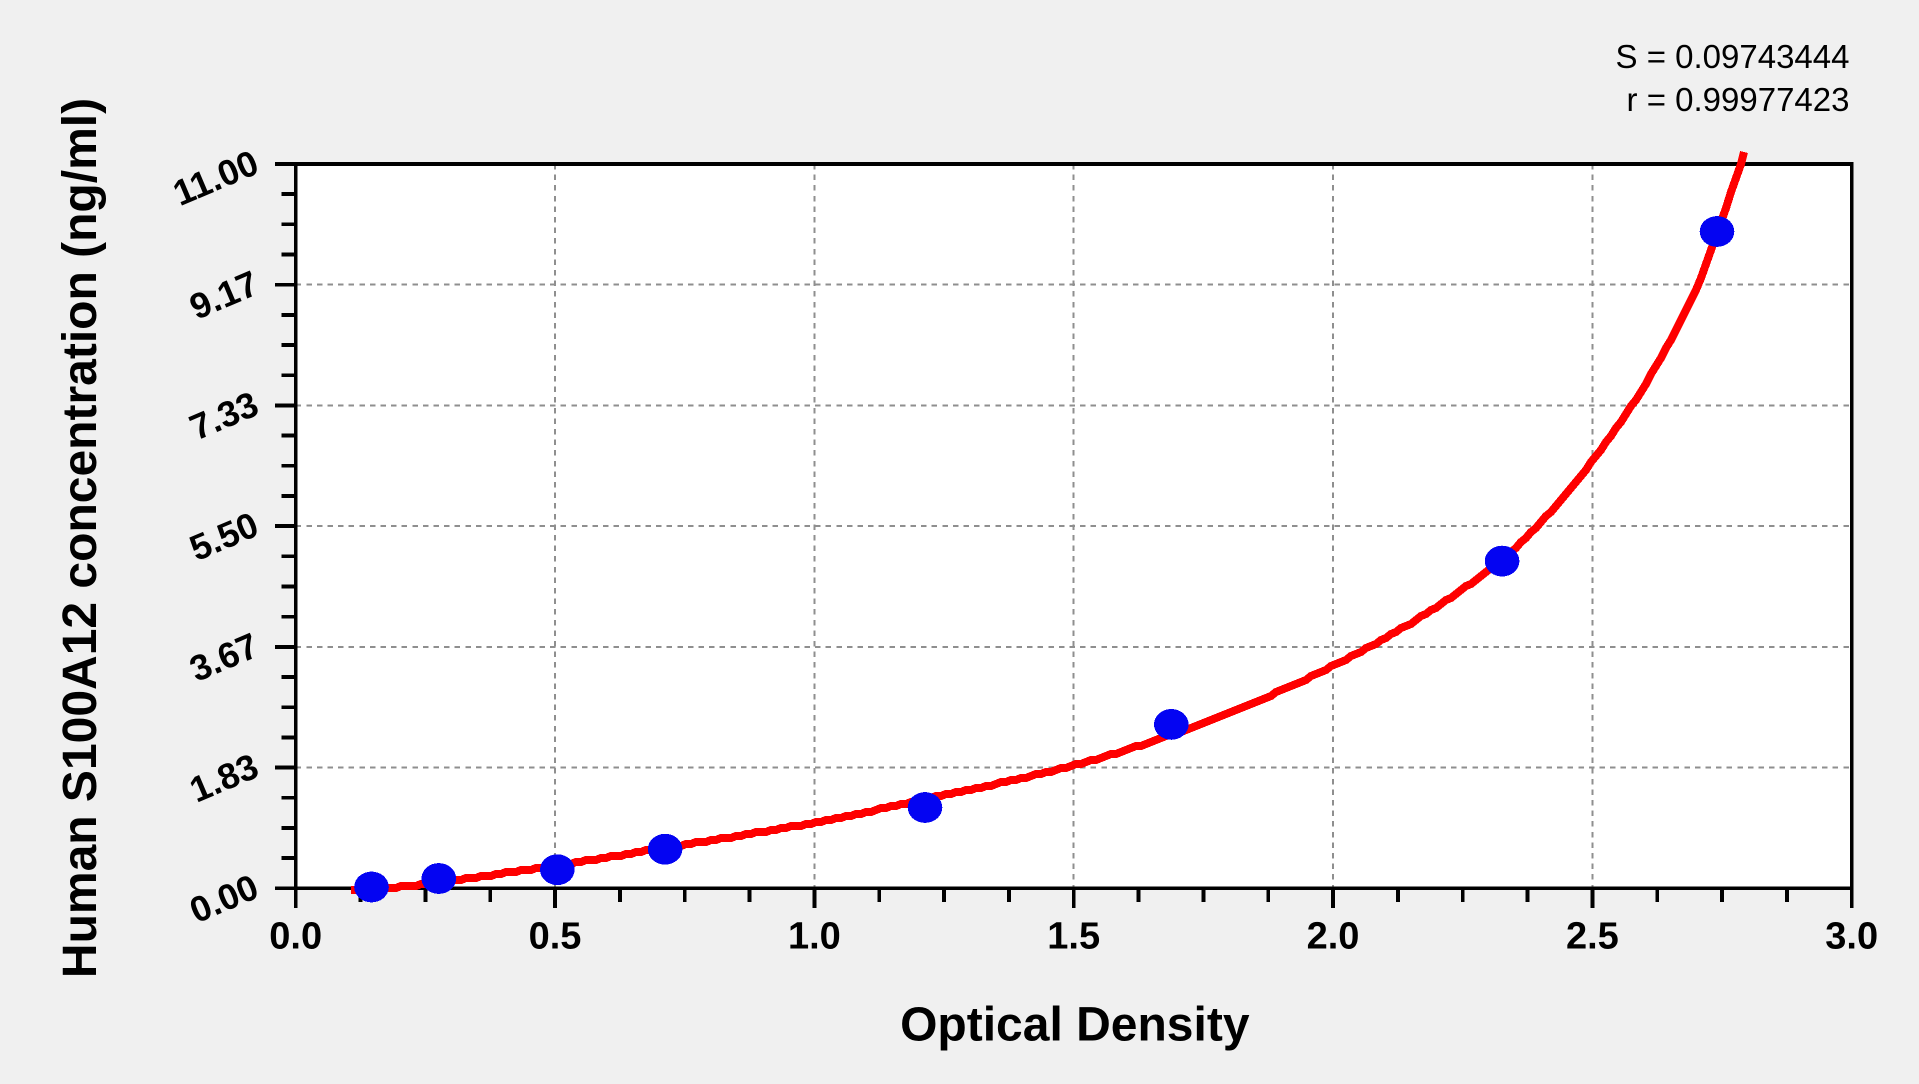 Image resolution: width=1919 pixels, height=1084 pixels. What do you see at coordinates (1738, 99) in the screenshot?
I see `svg-text: r = 0.99977423` at bounding box center [1738, 99].